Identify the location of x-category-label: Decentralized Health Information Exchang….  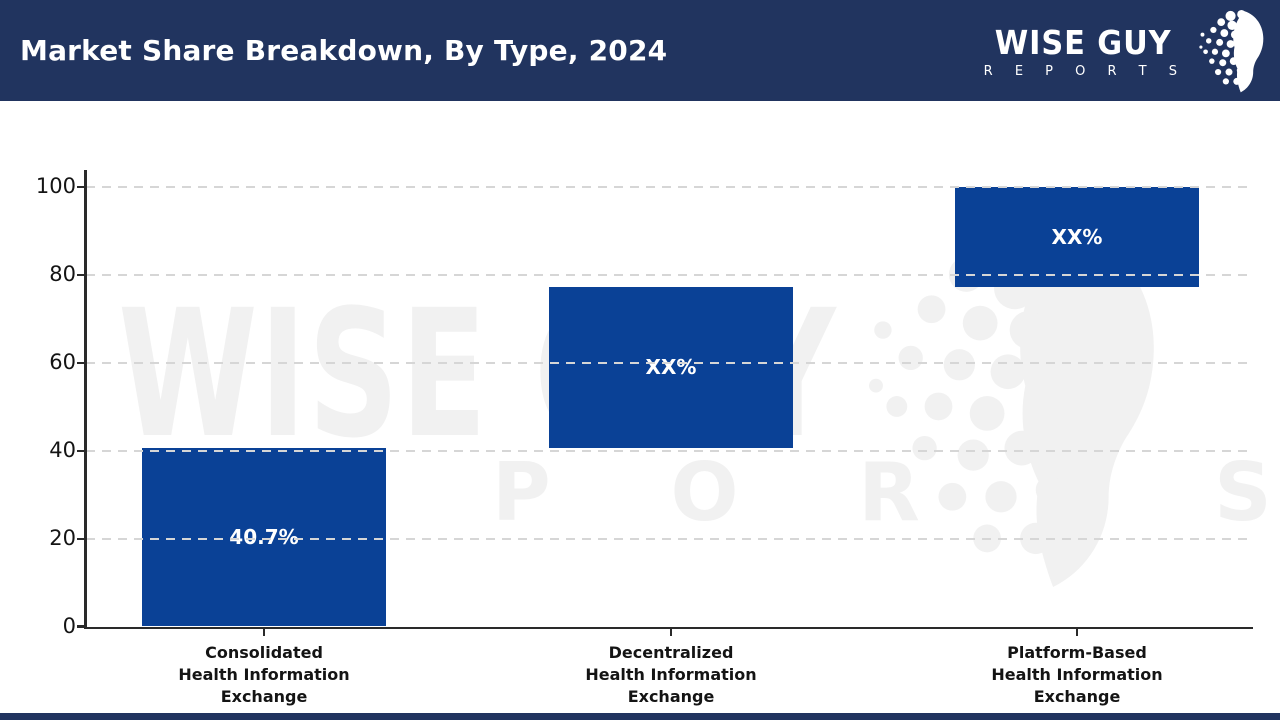
(671, 674).